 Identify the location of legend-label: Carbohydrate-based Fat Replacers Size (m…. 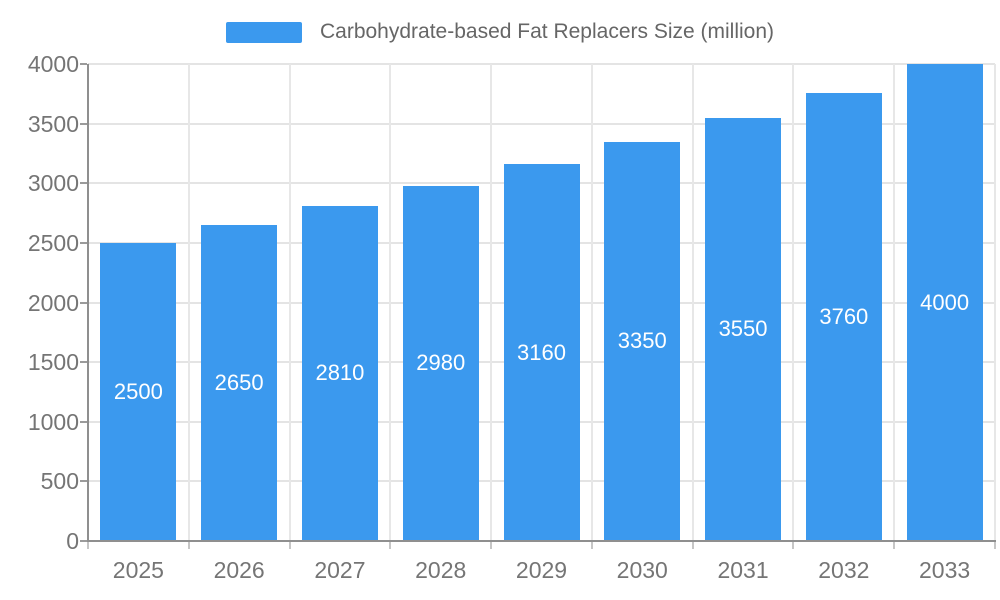
(547, 31).